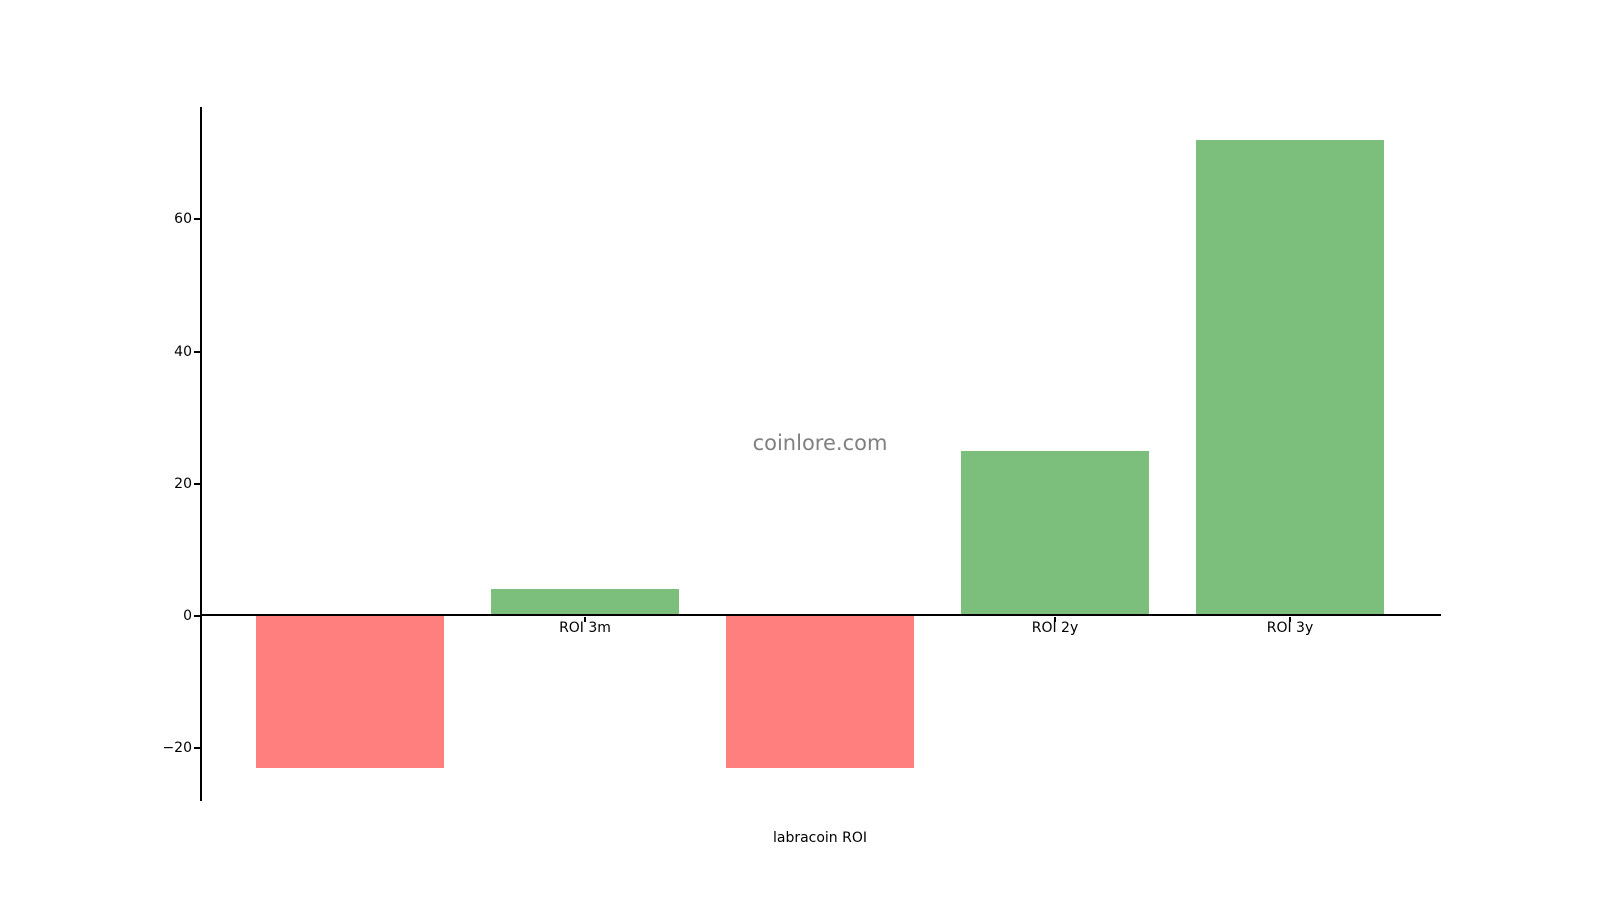  I want to click on y-tick-label-40: 40, so click(183, 351).